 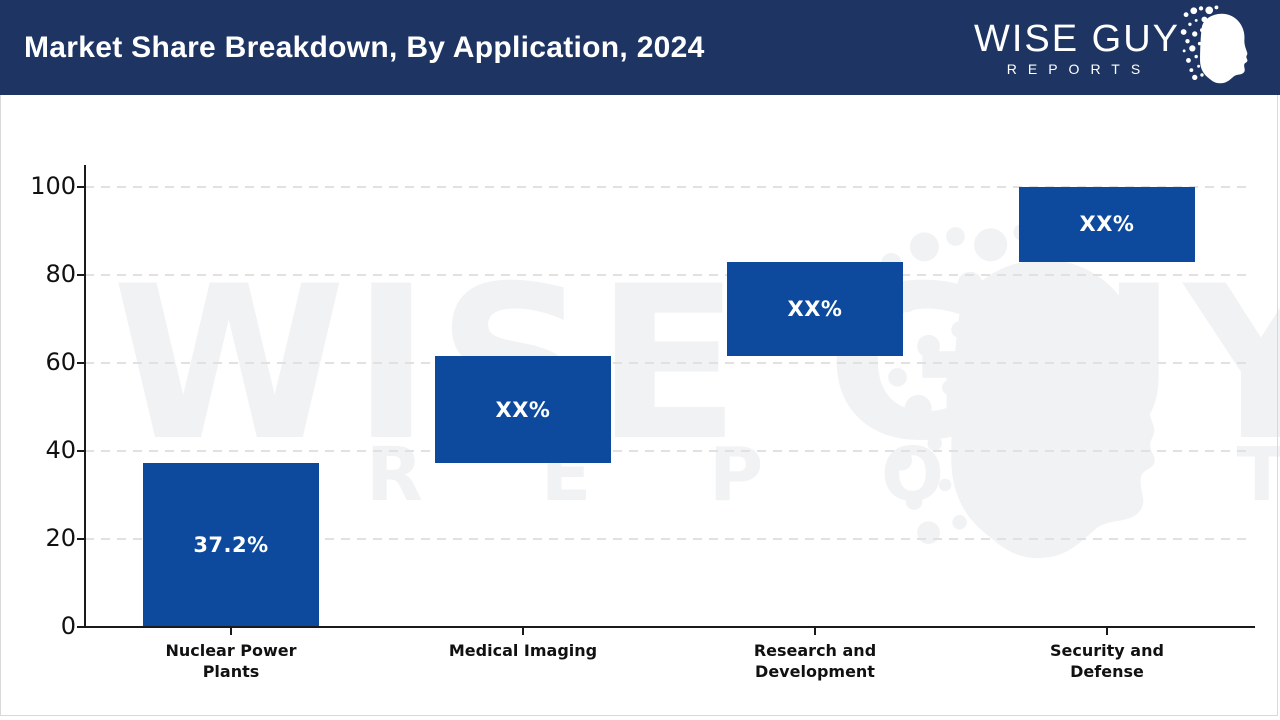 What do you see at coordinates (1079, 68) in the screenshot?
I see `logo-subtitle: REPORTS` at bounding box center [1079, 68].